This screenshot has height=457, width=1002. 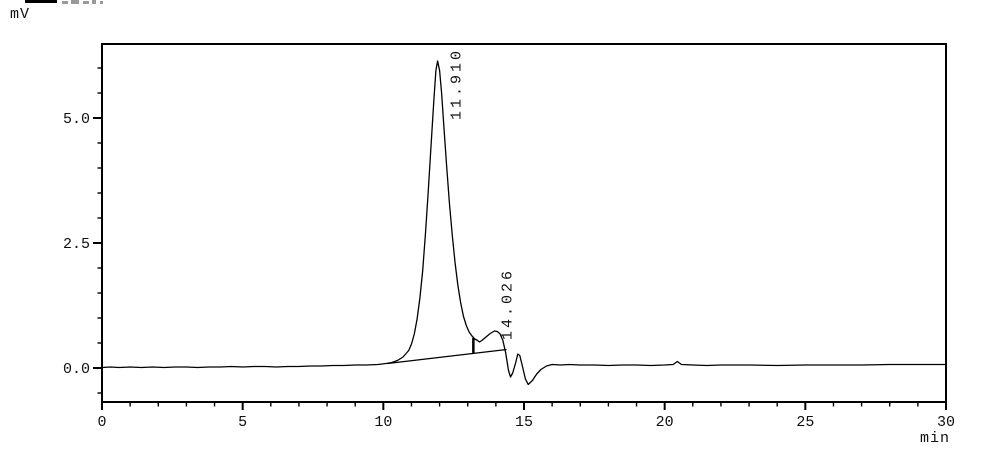 I want to click on clipped-legend, so click(x=110, y=2).